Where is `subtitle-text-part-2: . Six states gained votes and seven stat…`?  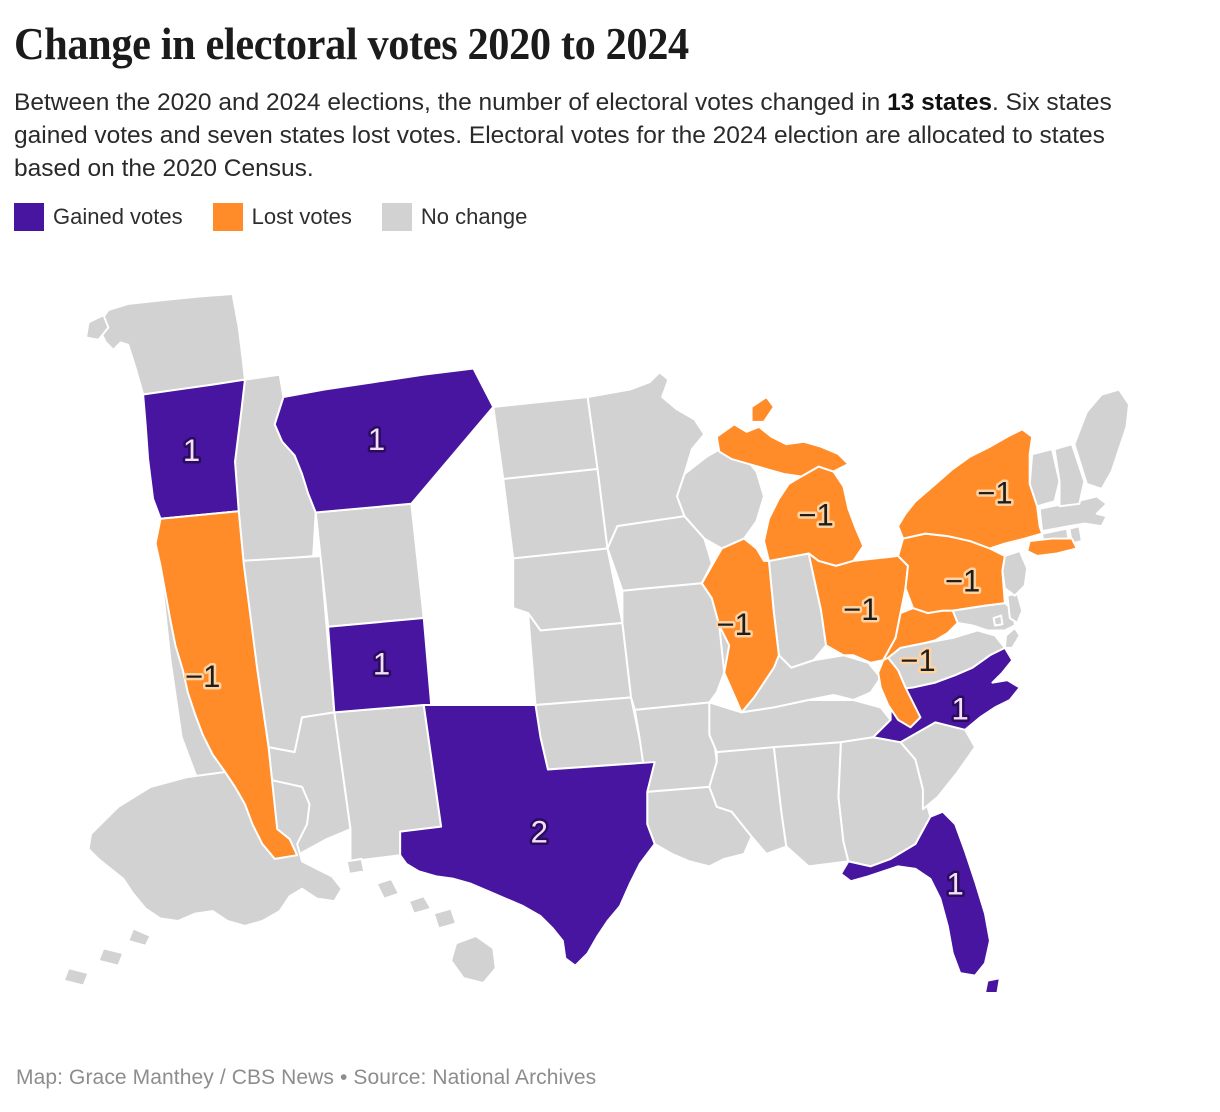 subtitle-text-part-2: . Six states gained votes and seven stat… is located at coordinates (563, 135).